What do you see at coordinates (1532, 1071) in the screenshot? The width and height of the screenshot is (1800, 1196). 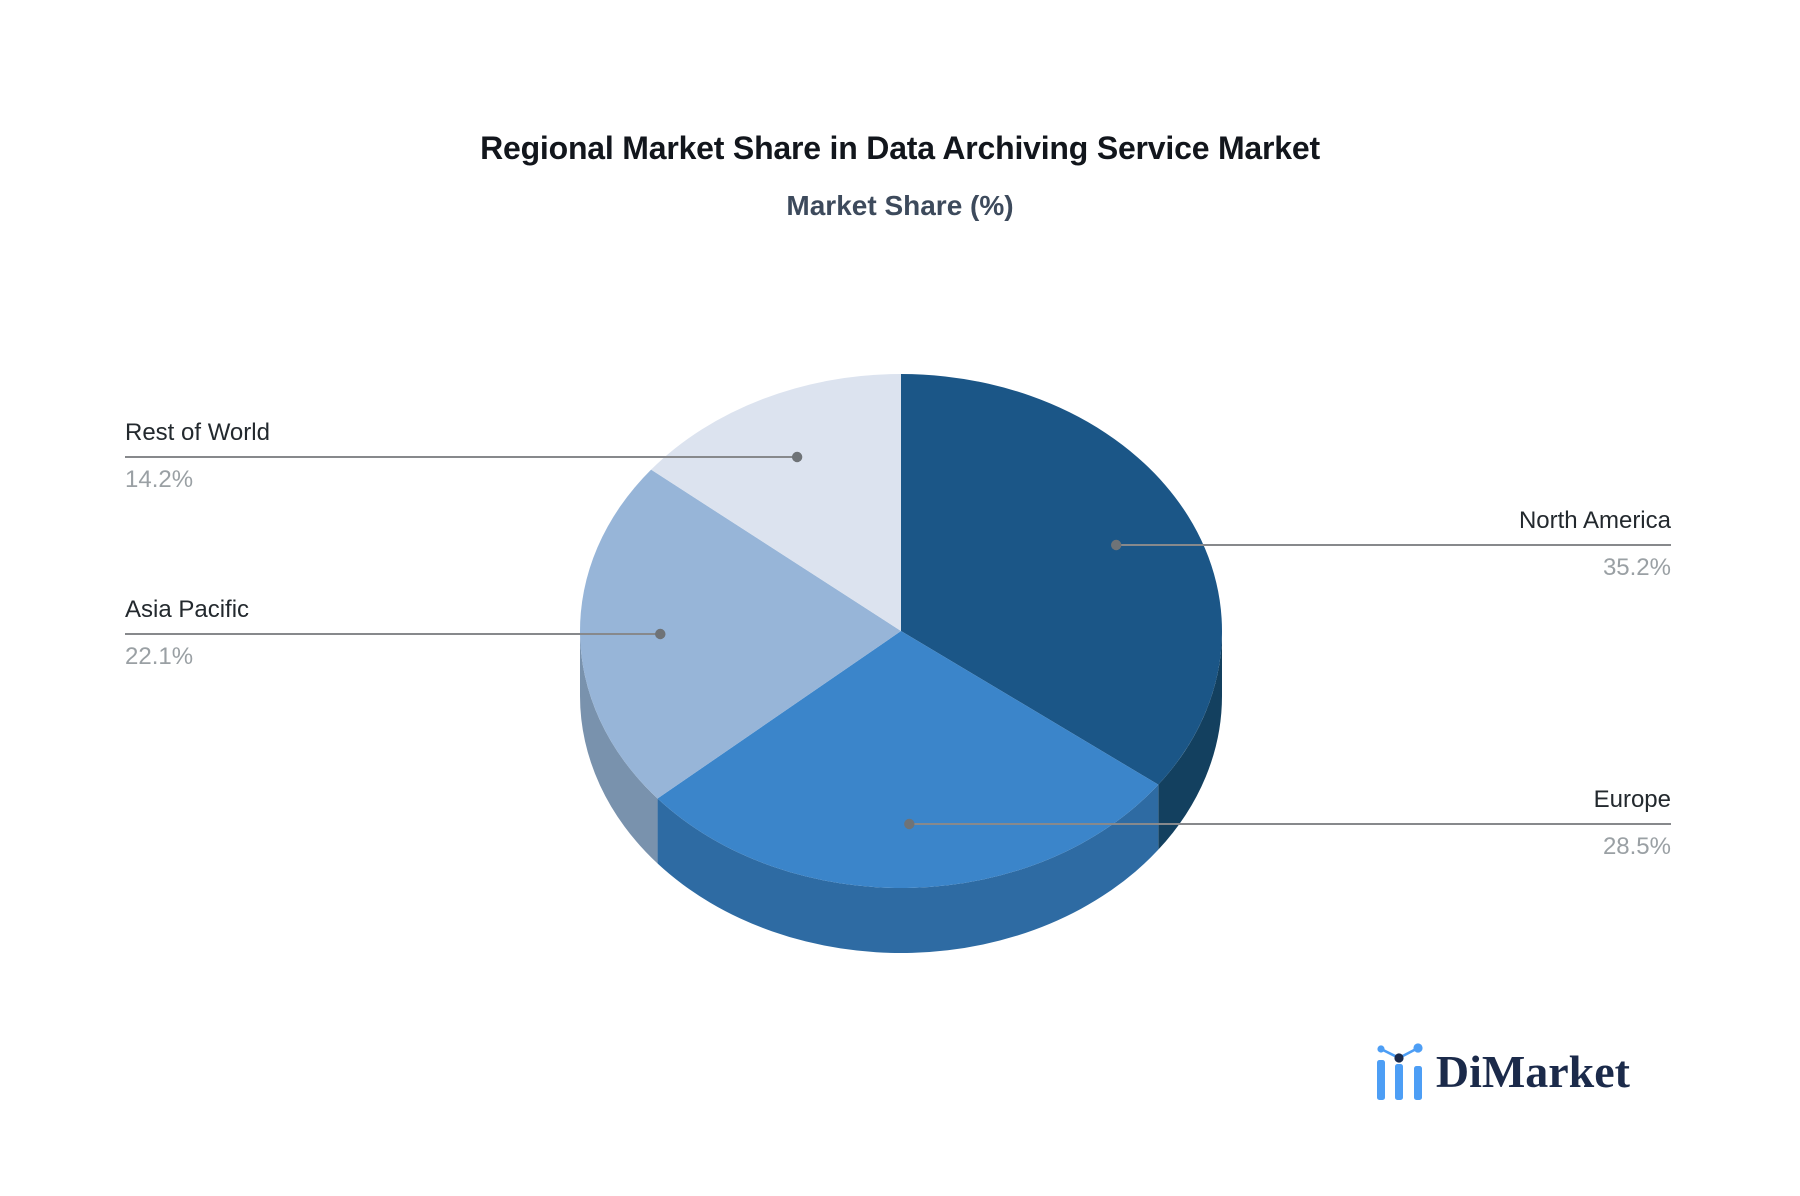 I see `brand-logo-text: DiMarket` at bounding box center [1532, 1071].